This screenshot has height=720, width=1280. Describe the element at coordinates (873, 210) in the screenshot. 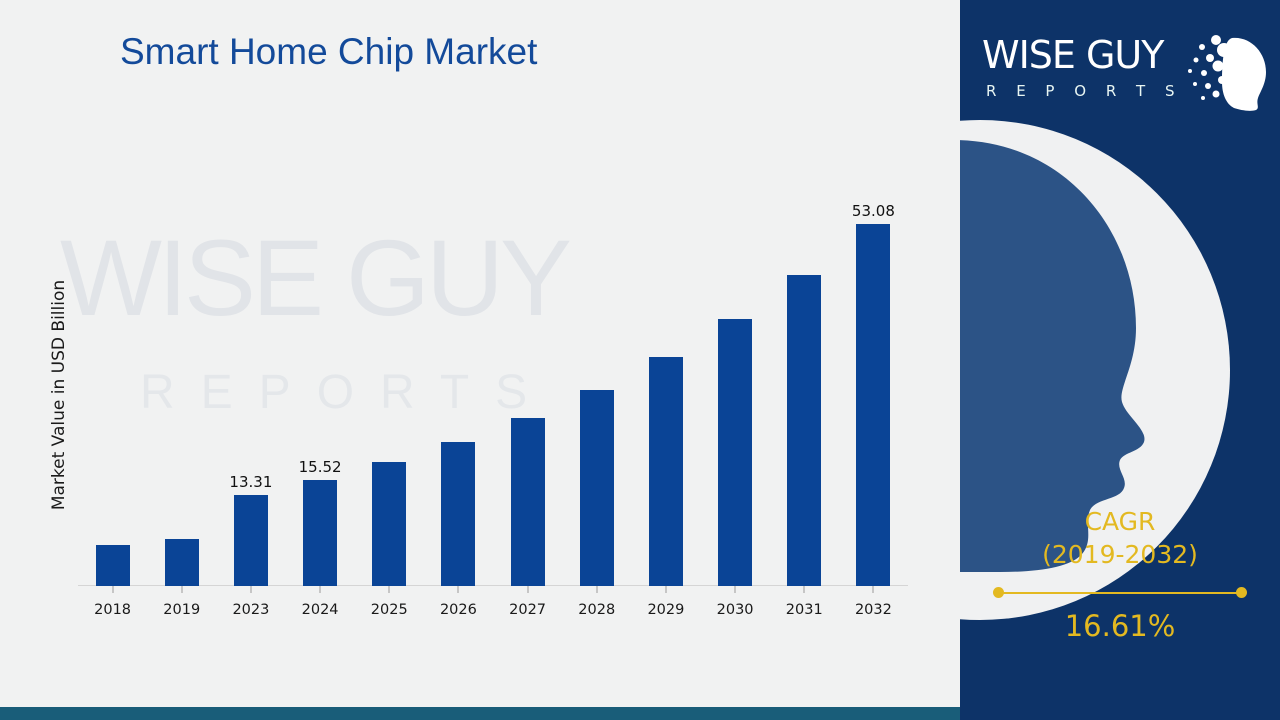

I see `bar-value-label: 53.08` at that location.